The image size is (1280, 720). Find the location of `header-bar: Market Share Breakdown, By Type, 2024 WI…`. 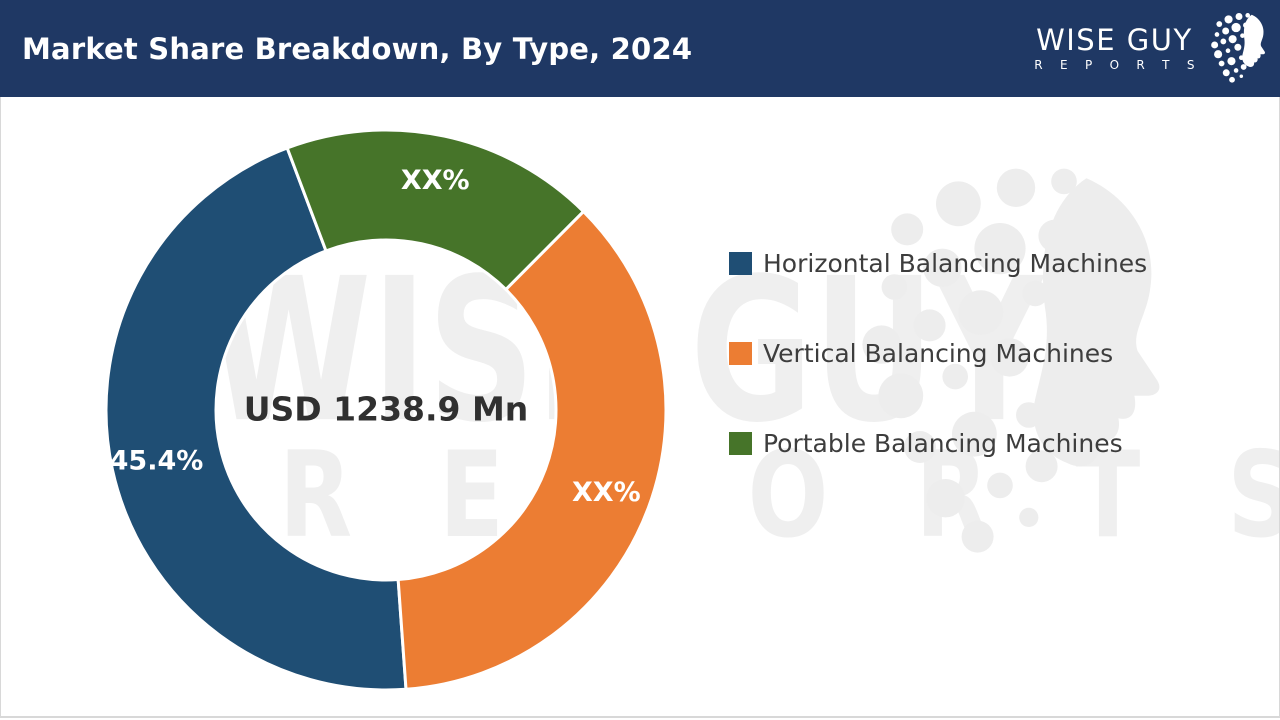

header-bar: Market Share Breakdown, By Type, 2024 WI… is located at coordinates (640, 48).